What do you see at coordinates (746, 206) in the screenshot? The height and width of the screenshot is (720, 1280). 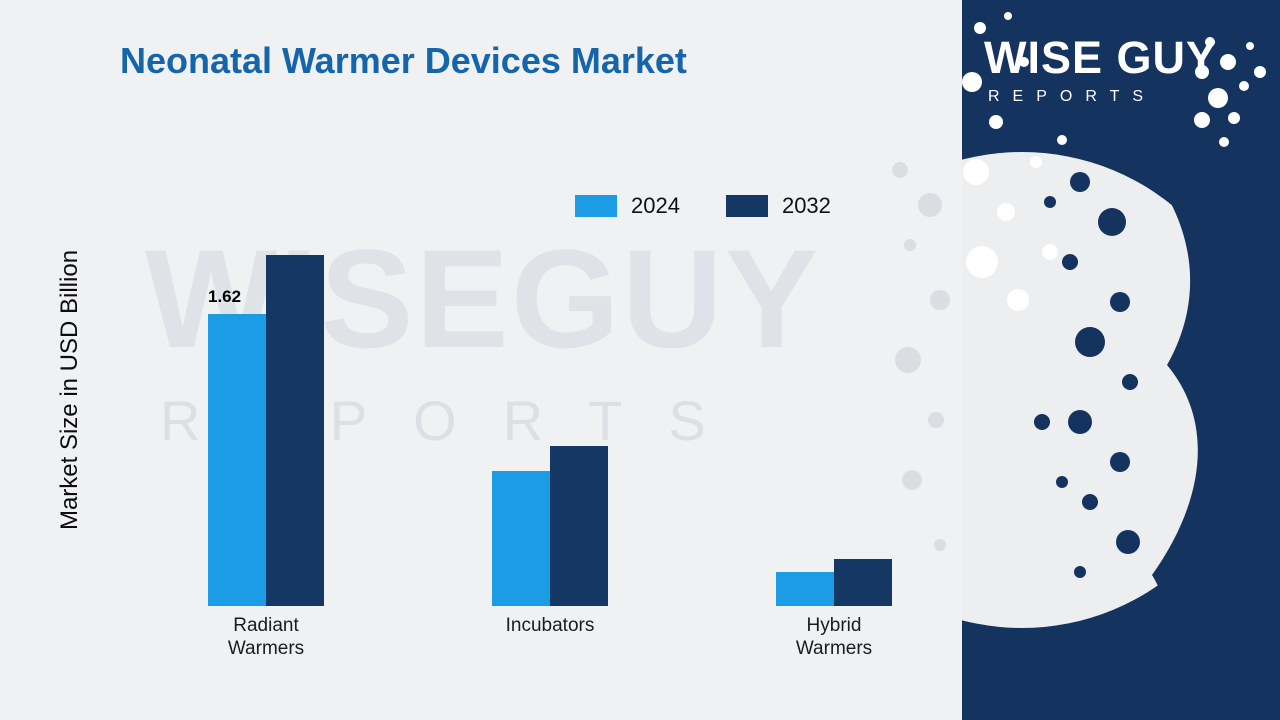 I see `legend-swatch-2032` at bounding box center [746, 206].